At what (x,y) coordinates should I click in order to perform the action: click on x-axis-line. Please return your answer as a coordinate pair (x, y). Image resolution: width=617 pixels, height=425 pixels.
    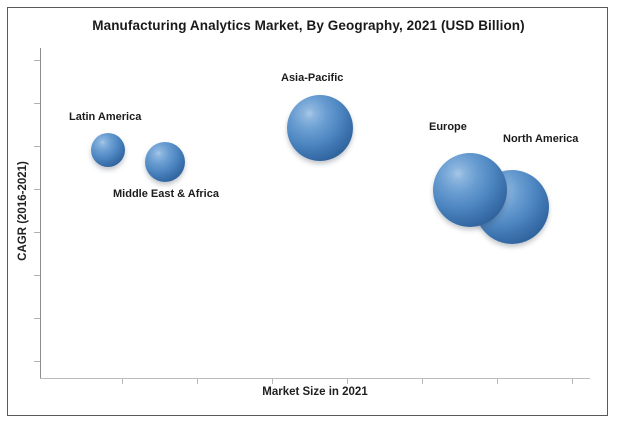
    Looking at the image, I should click on (315, 378).